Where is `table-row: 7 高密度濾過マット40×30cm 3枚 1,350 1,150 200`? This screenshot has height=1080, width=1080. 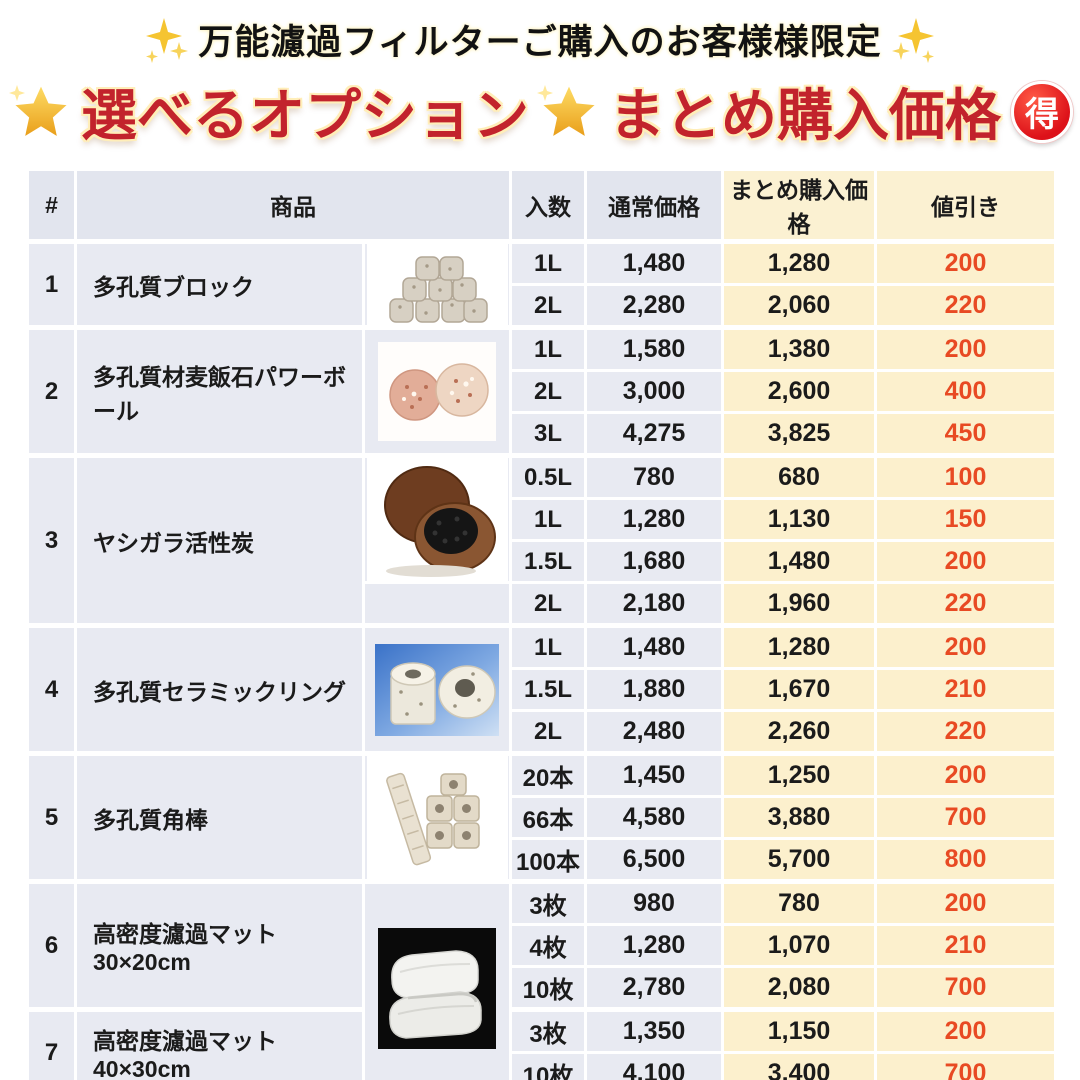 table-row: 7 高密度濾過マット40×30cm 3枚 1,350 1,150 200 is located at coordinates (541, 1043).